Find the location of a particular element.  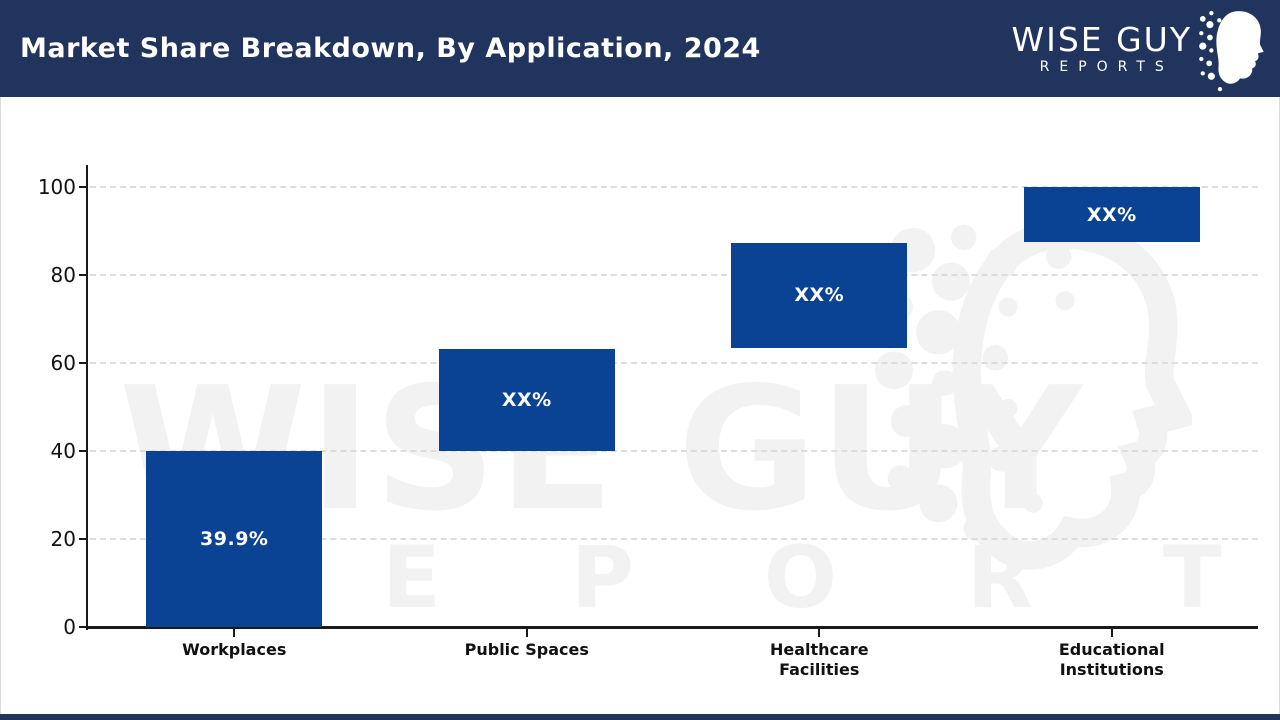

x-category-label-line: Institutions is located at coordinates (1111, 669).